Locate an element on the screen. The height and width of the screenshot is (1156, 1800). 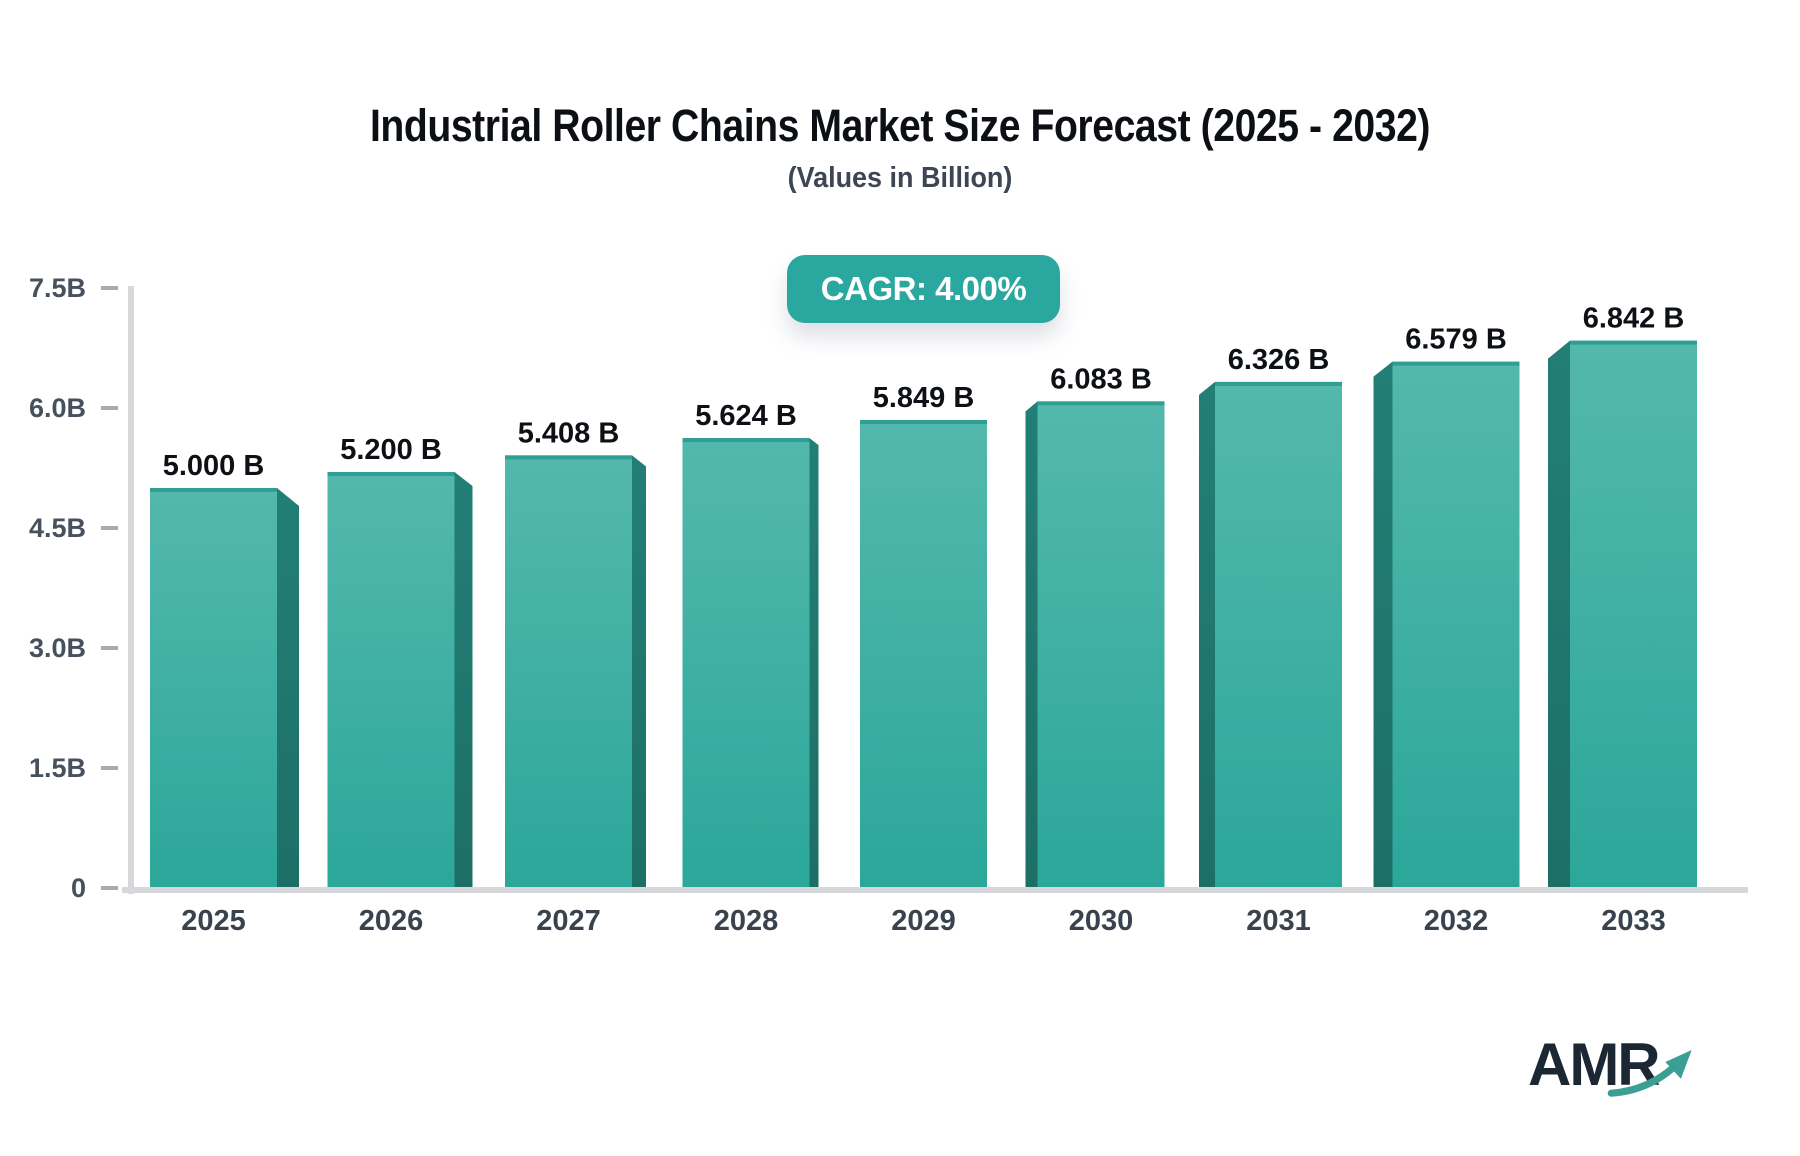
bar-value-label: 6.326 B is located at coordinates (1279, 360).